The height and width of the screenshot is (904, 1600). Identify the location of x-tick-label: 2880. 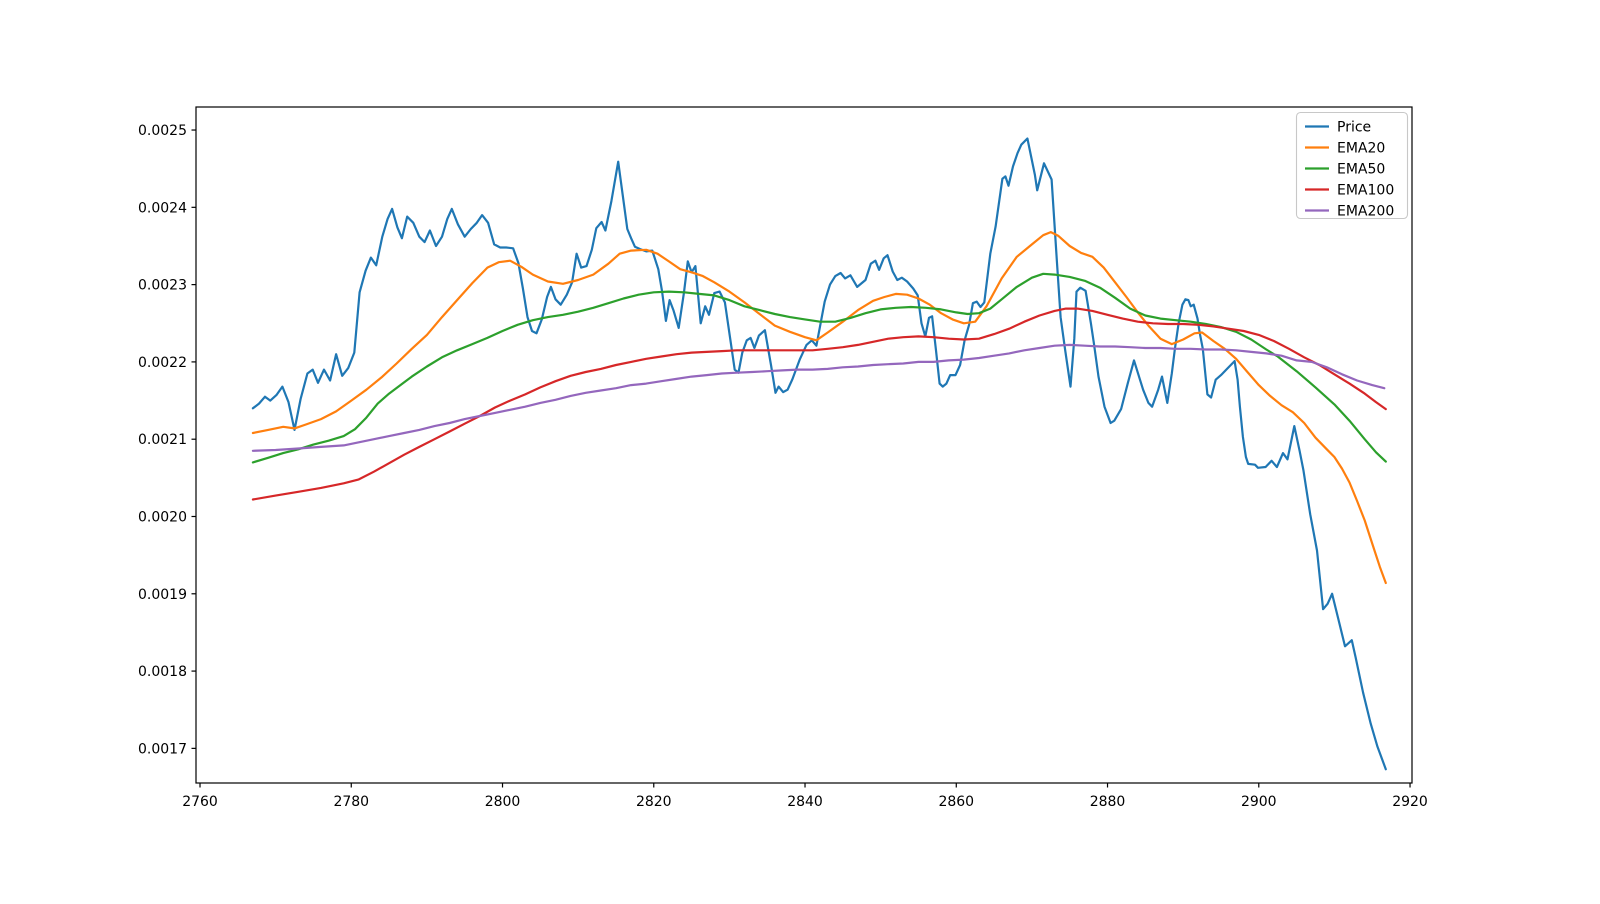
(1108, 802).